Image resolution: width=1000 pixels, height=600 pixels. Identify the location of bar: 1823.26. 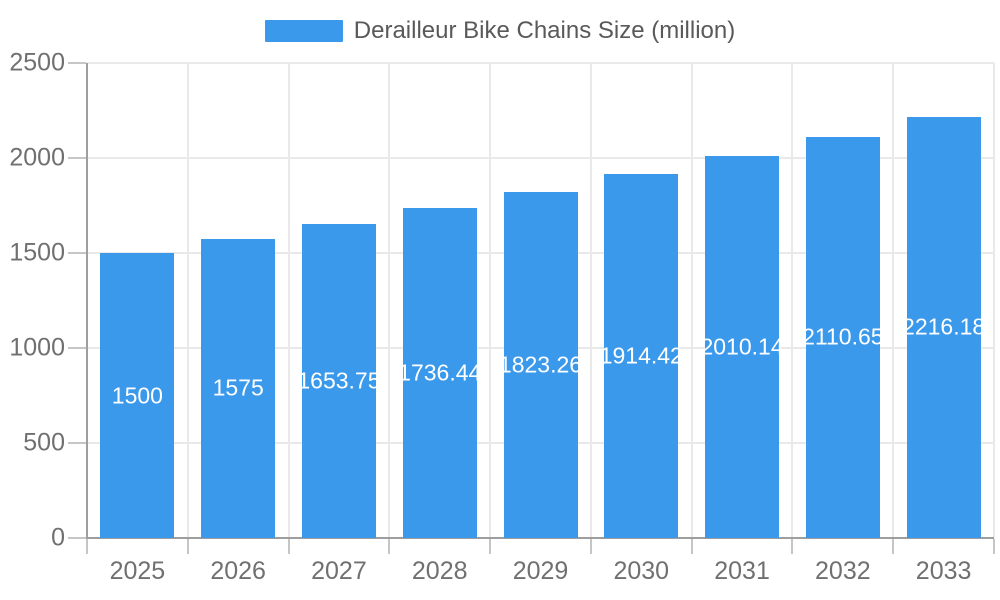
(540, 364).